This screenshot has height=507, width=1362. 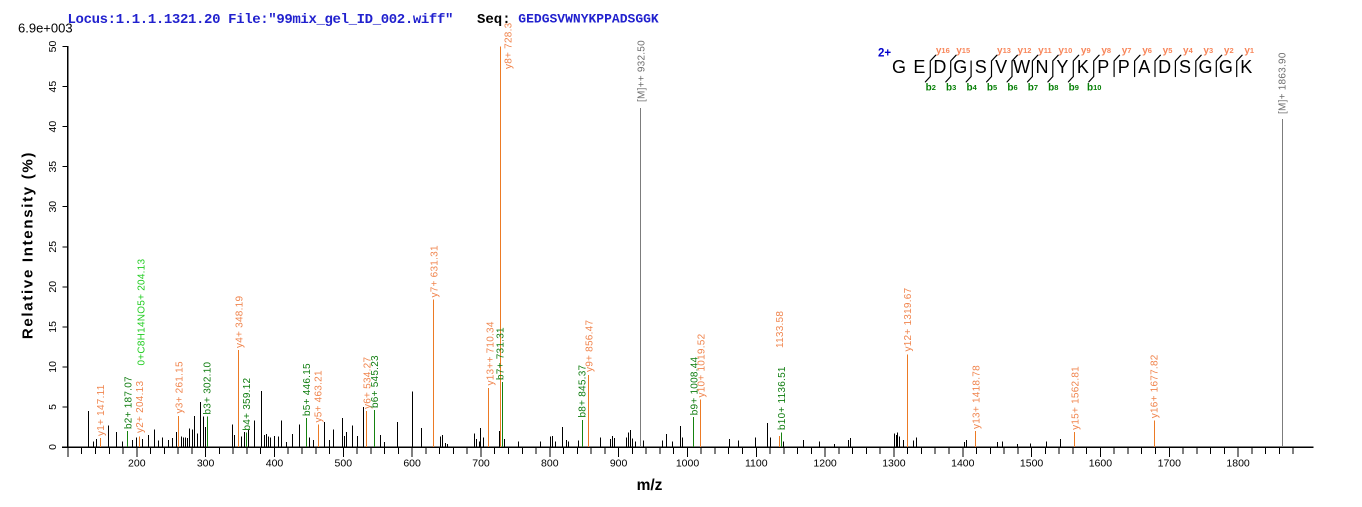 What do you see at coordinates (1094, 88) in the screenshot?
I see `svg-text: b10` at bounding box center [1094, 88].